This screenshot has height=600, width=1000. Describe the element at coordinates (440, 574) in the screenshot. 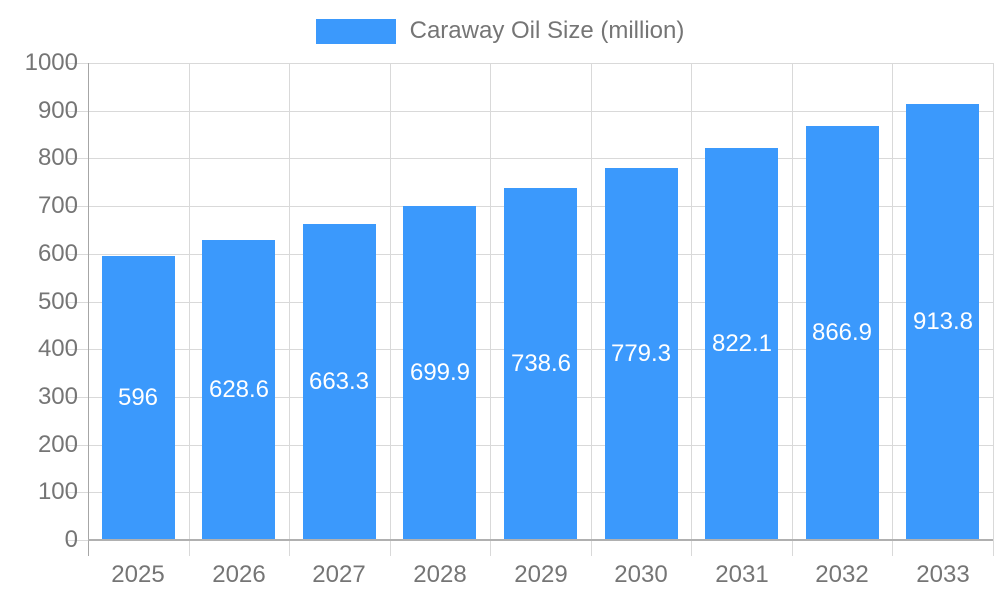

I see `x-axis-label: 2028` at that location.